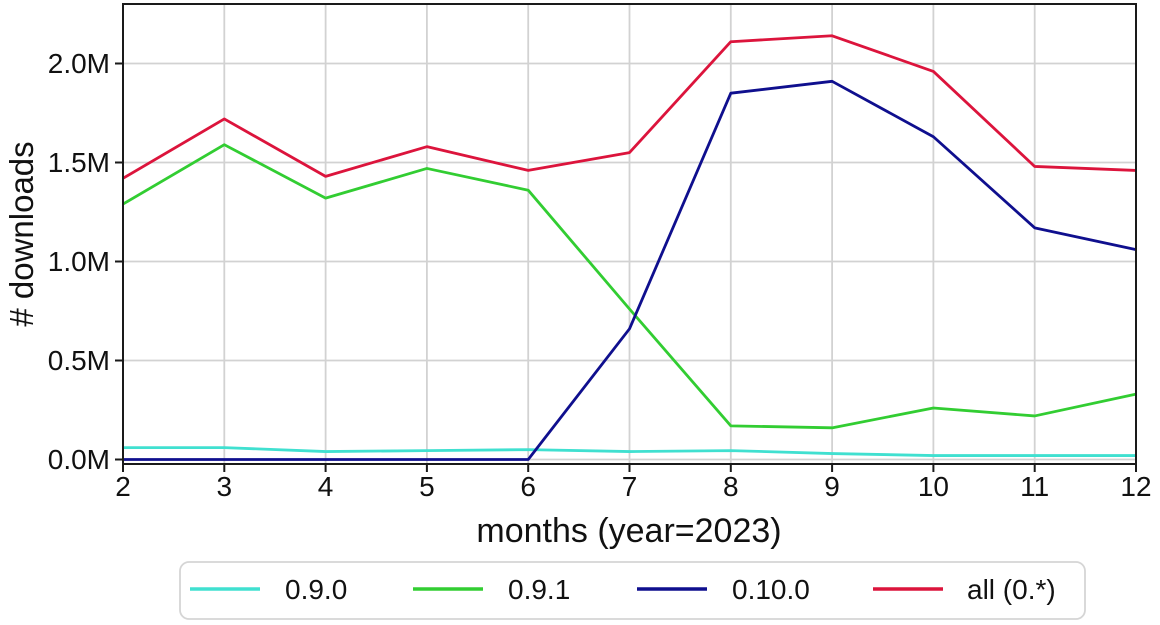 This screenshot has height=625, width=1160. What do you see at coordinates (268, 589) in the screenshot?
I see `legend-item: 0.9.0` at bounding box center [268, 589].